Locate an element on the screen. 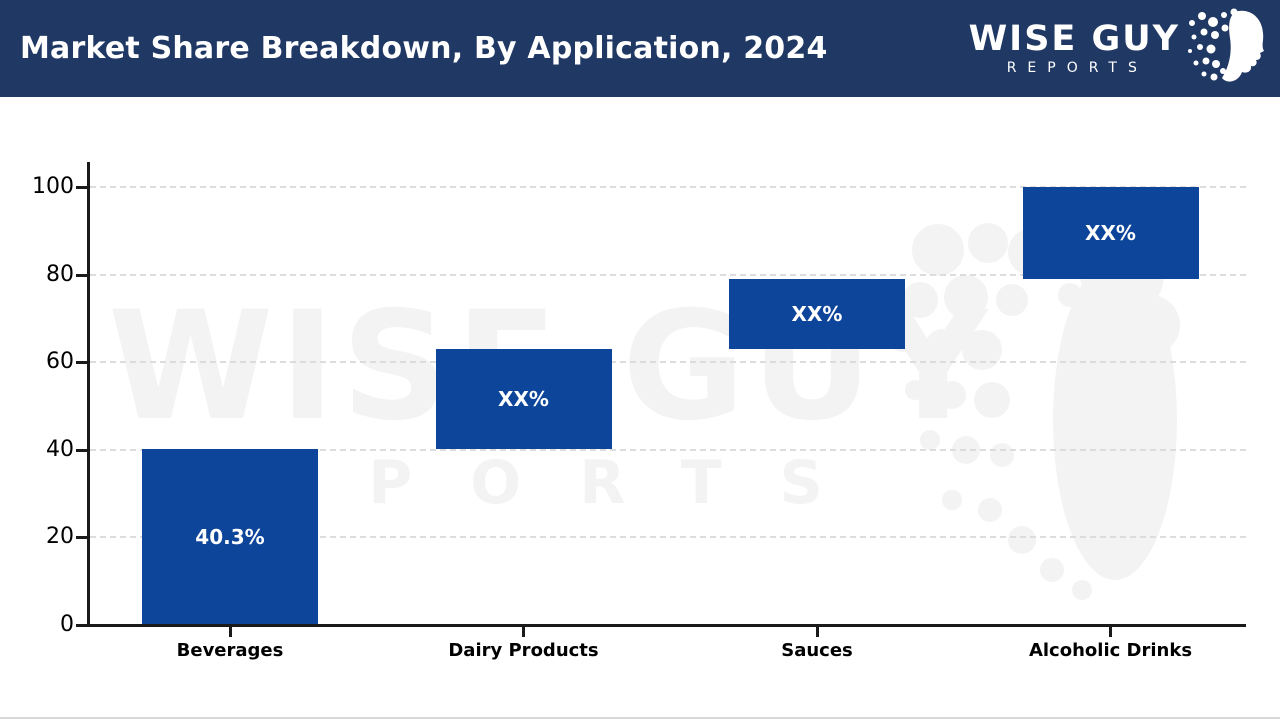  brand-logo-text: WISE GUY REPORTS is located at coordinates (1074, 49).